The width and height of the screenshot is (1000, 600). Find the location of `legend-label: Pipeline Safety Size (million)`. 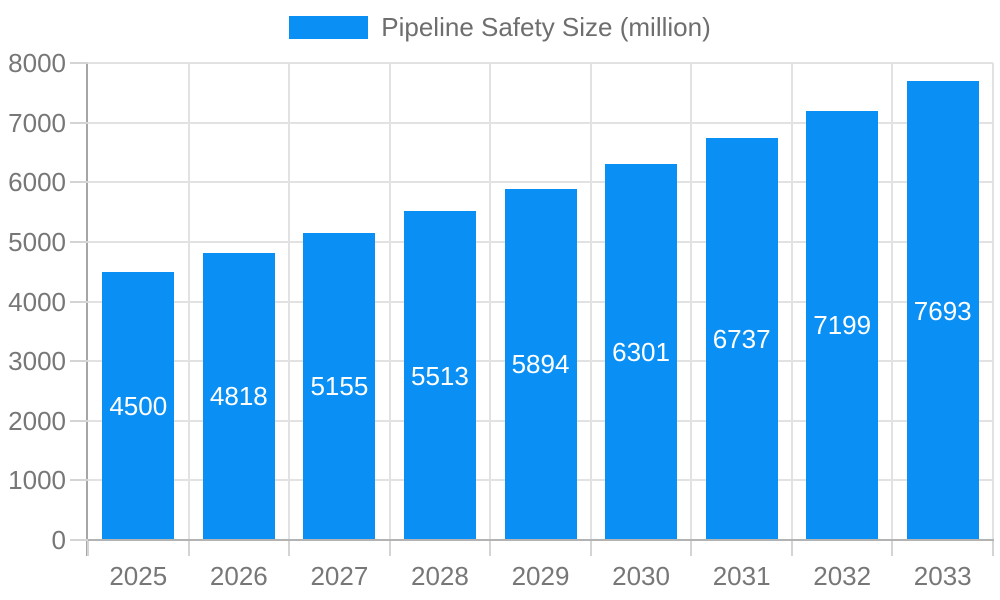

legend-label: Pipeline Safety Size (million) is located at coordinates (546, 27).